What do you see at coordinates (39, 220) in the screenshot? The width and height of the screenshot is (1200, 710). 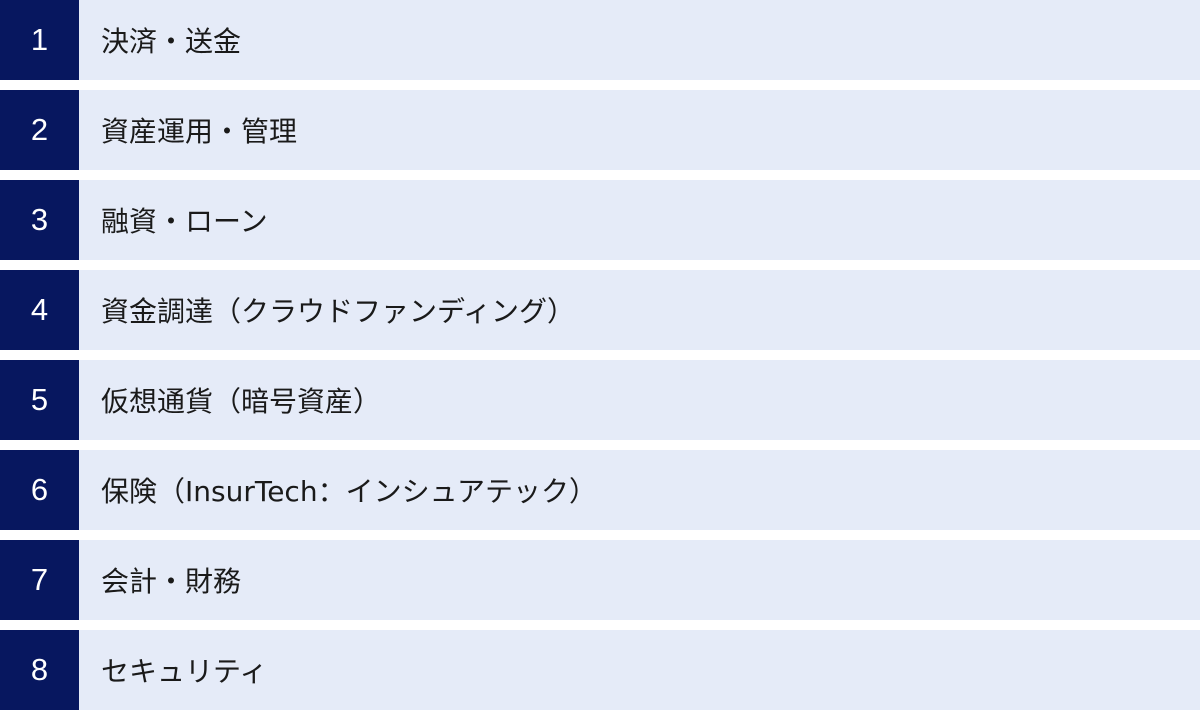 I see `item-number: 3` at bounding box center [39, 220].